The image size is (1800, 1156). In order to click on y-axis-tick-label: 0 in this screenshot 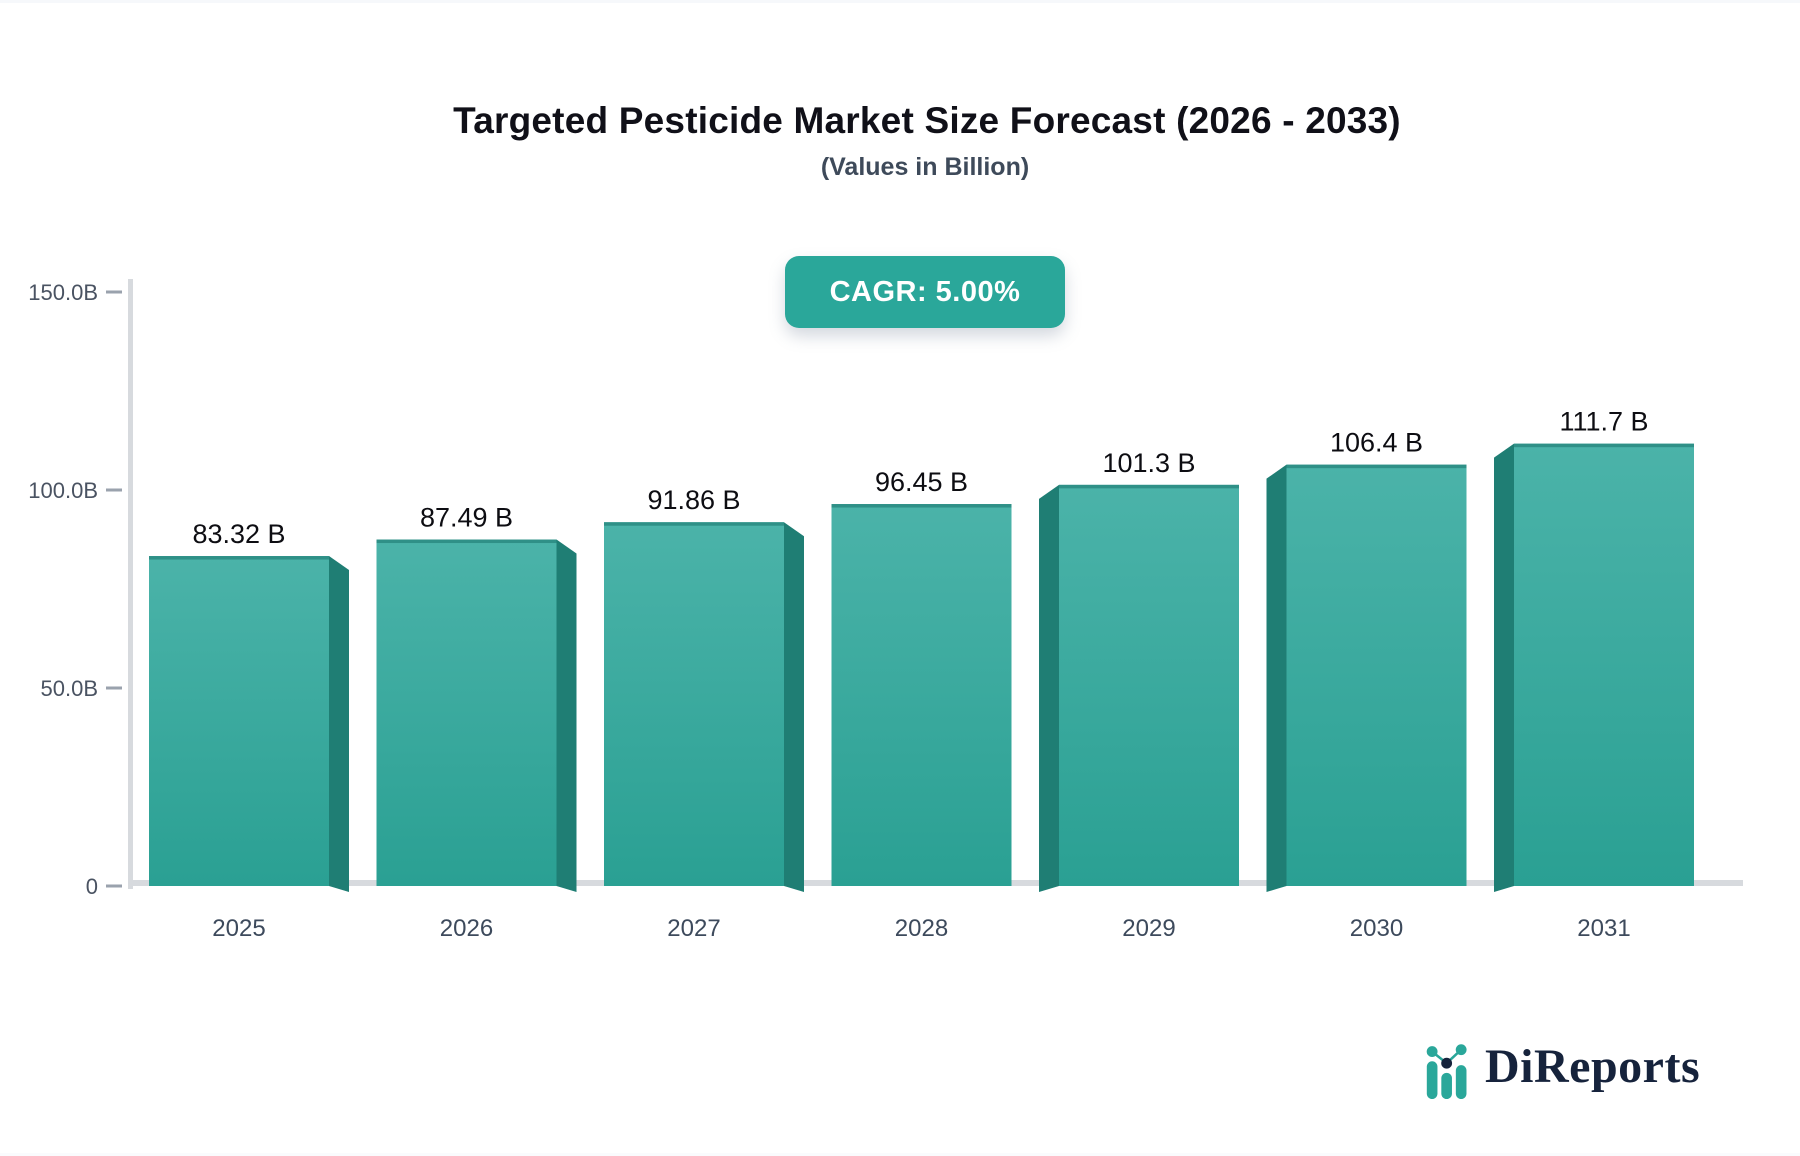, I will do `click(92, 886)`.